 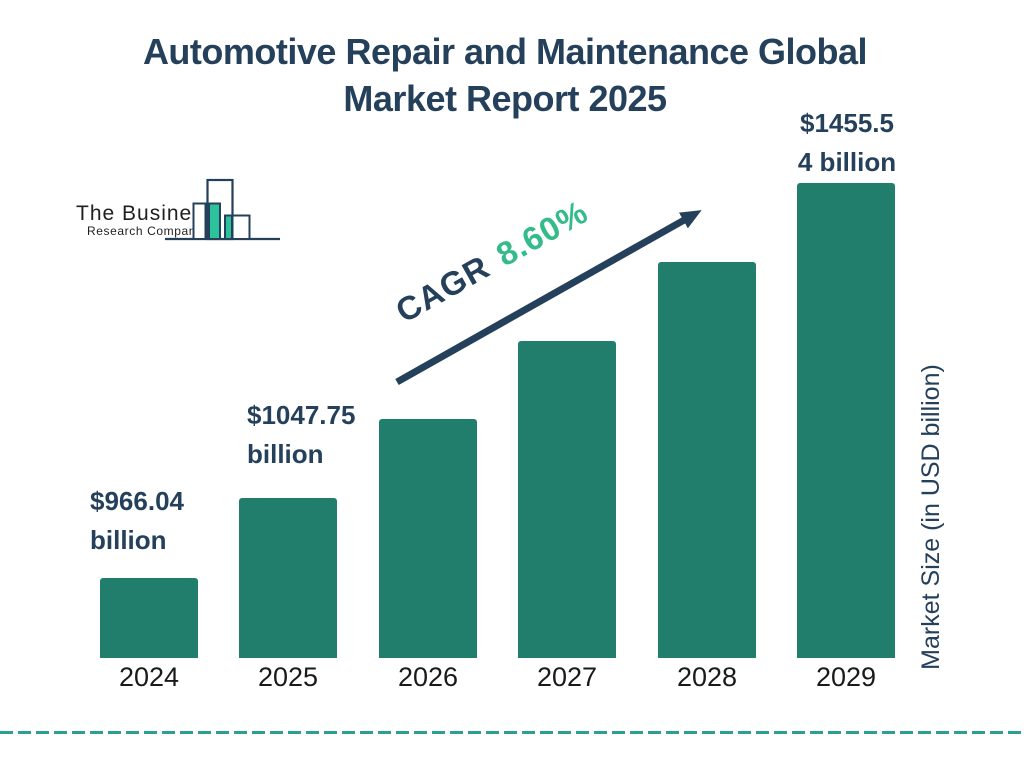 What do you see at coordinates (145, 231) in the screenshot?
I see `logo-company-subtitle: Research Company` at bounding box center [145, 231].